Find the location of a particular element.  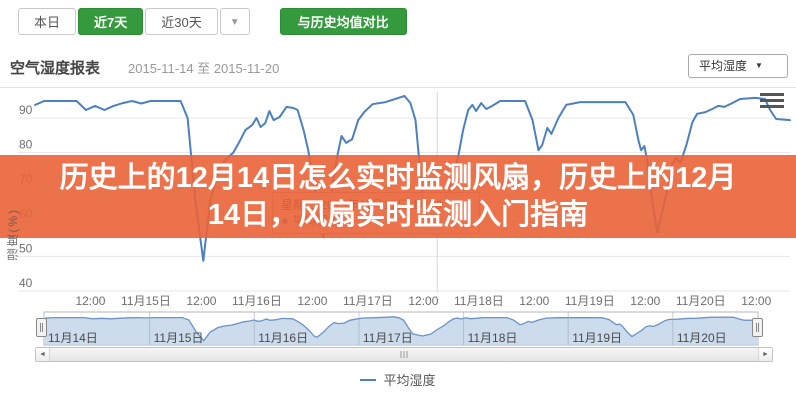

navigator-day-label-2: 11月16日 is located at coordinates (283, 338).